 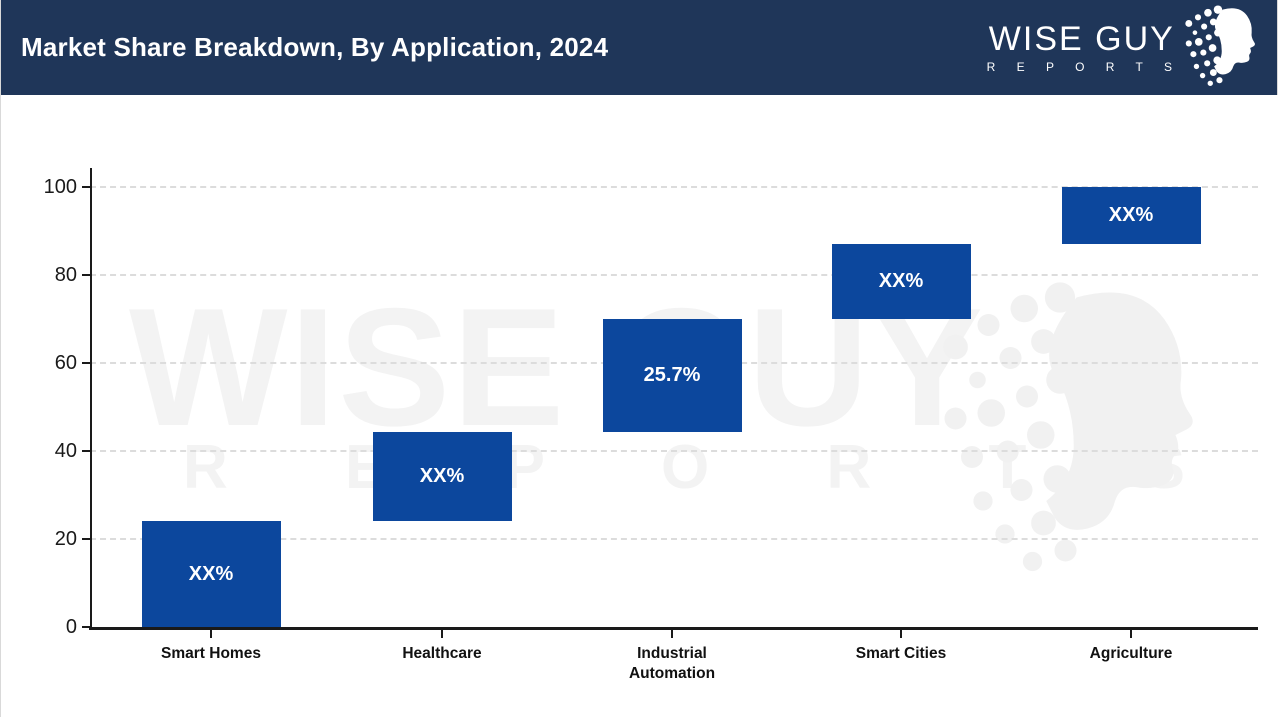 I want to click on bar-smart-homes: XX%, so click(x=211, y=574).